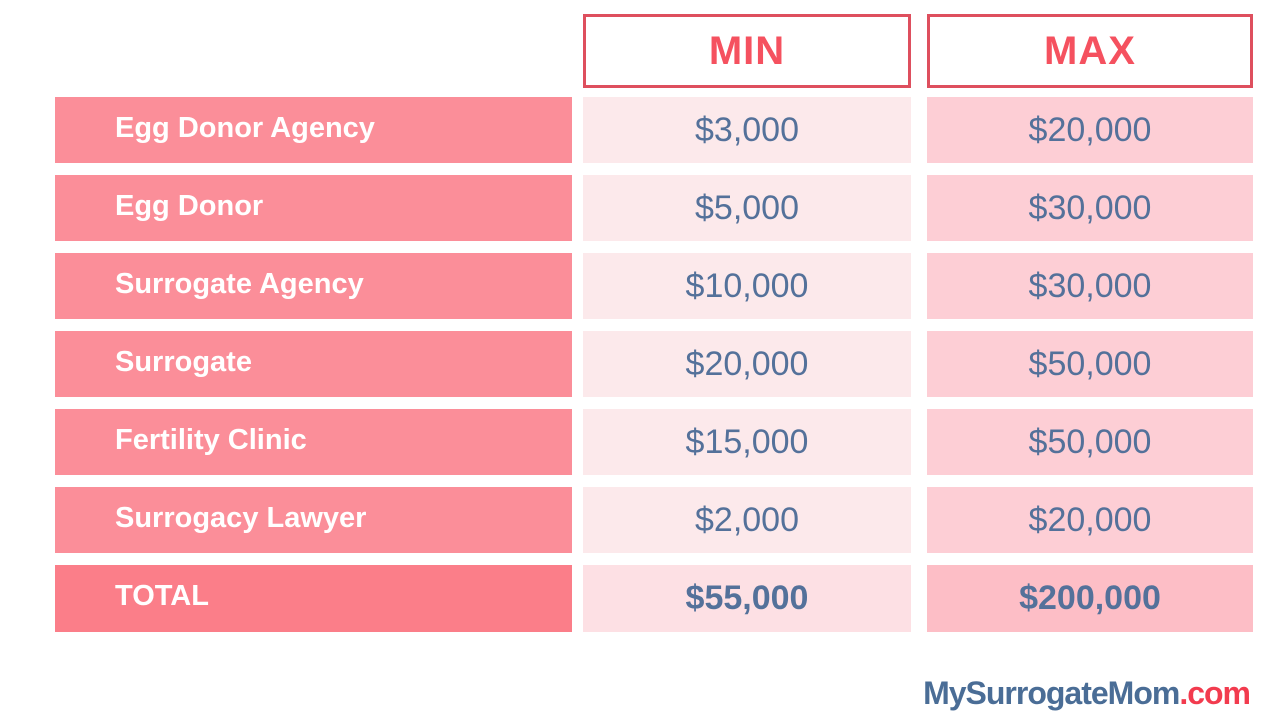 The width and height of the screenshot is (1280, 720). What do you see at coordinates (313, 286) in the screenshot?
I see `row-label: Surrogate Agency` at bounding box center [313, 286].